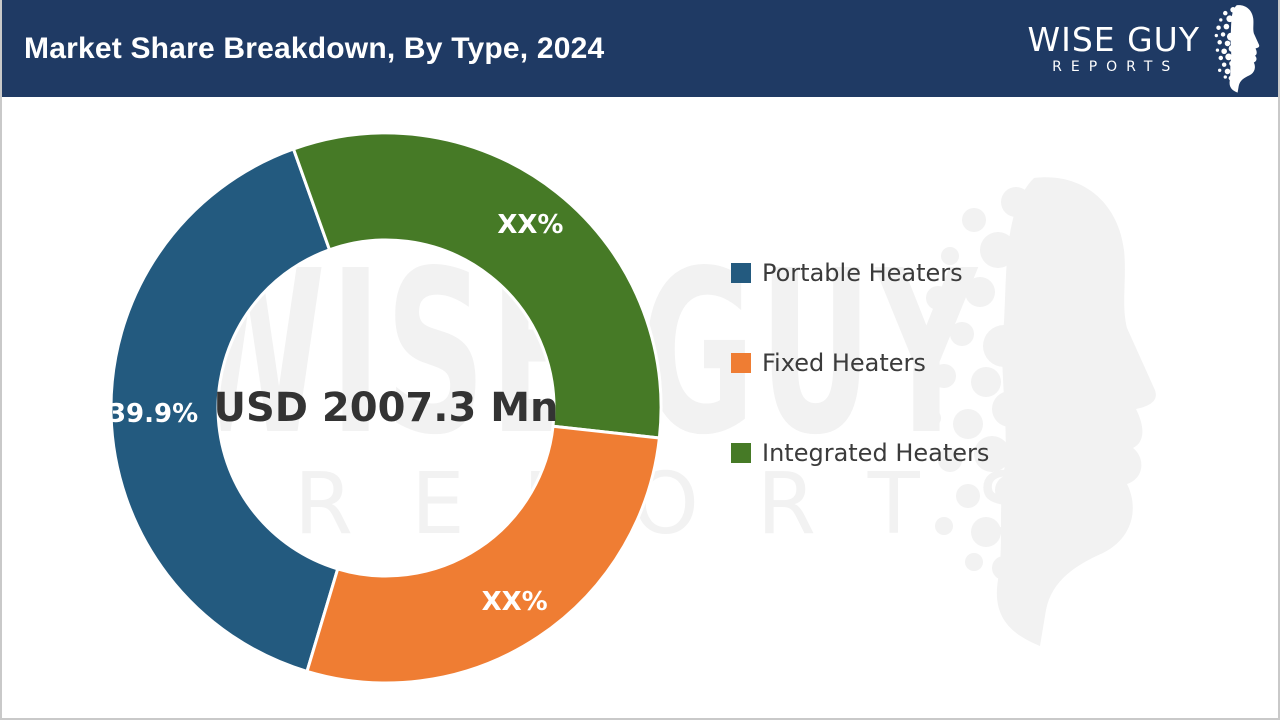  I want to click on legend-label: Portable Heaters, so click(862, 273).